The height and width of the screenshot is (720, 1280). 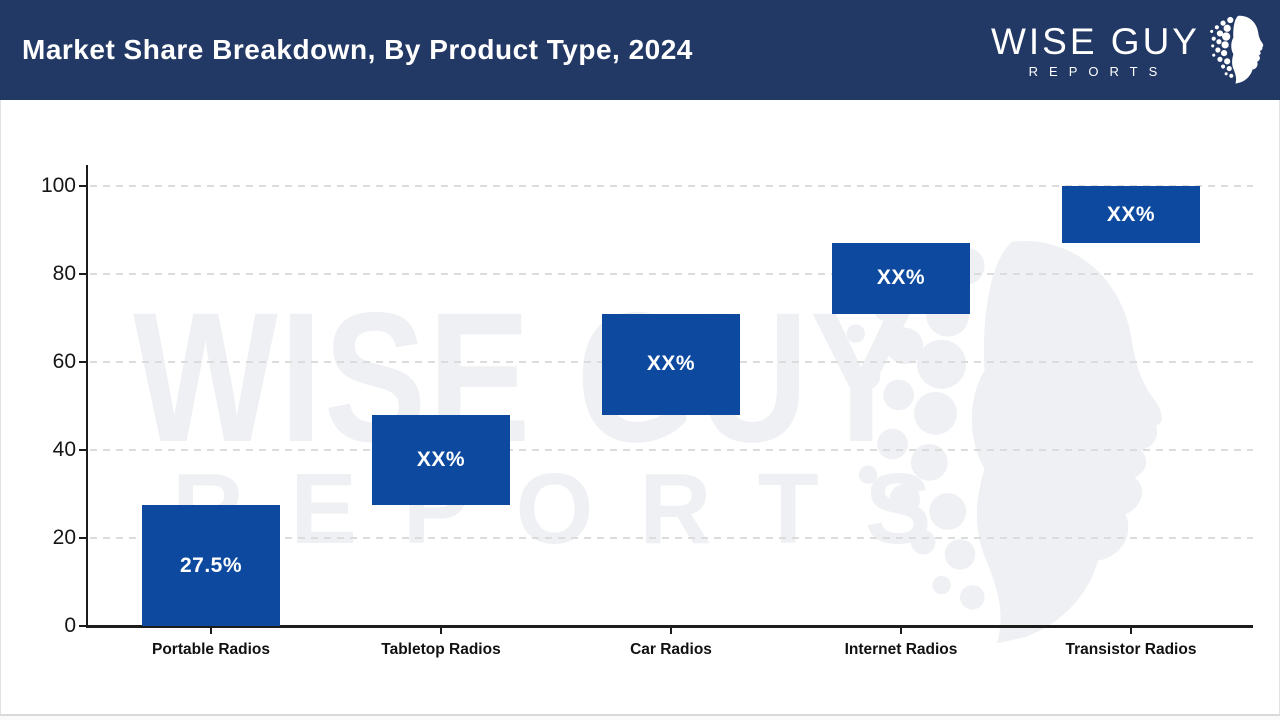 I want to click on category-label: Portable Radios, so click(x=211, y=649).